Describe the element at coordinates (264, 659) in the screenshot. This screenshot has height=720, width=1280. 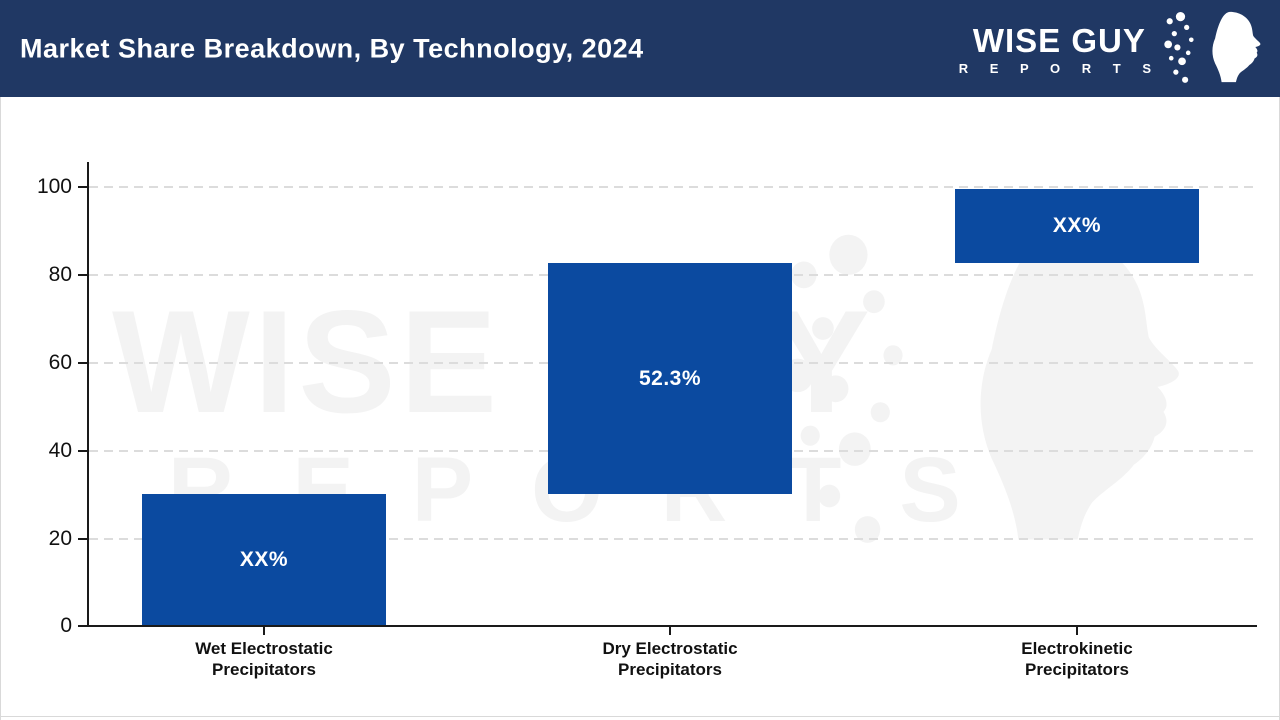
I see `x-category-label: Wet Electrostatic Precipitators` at that location.